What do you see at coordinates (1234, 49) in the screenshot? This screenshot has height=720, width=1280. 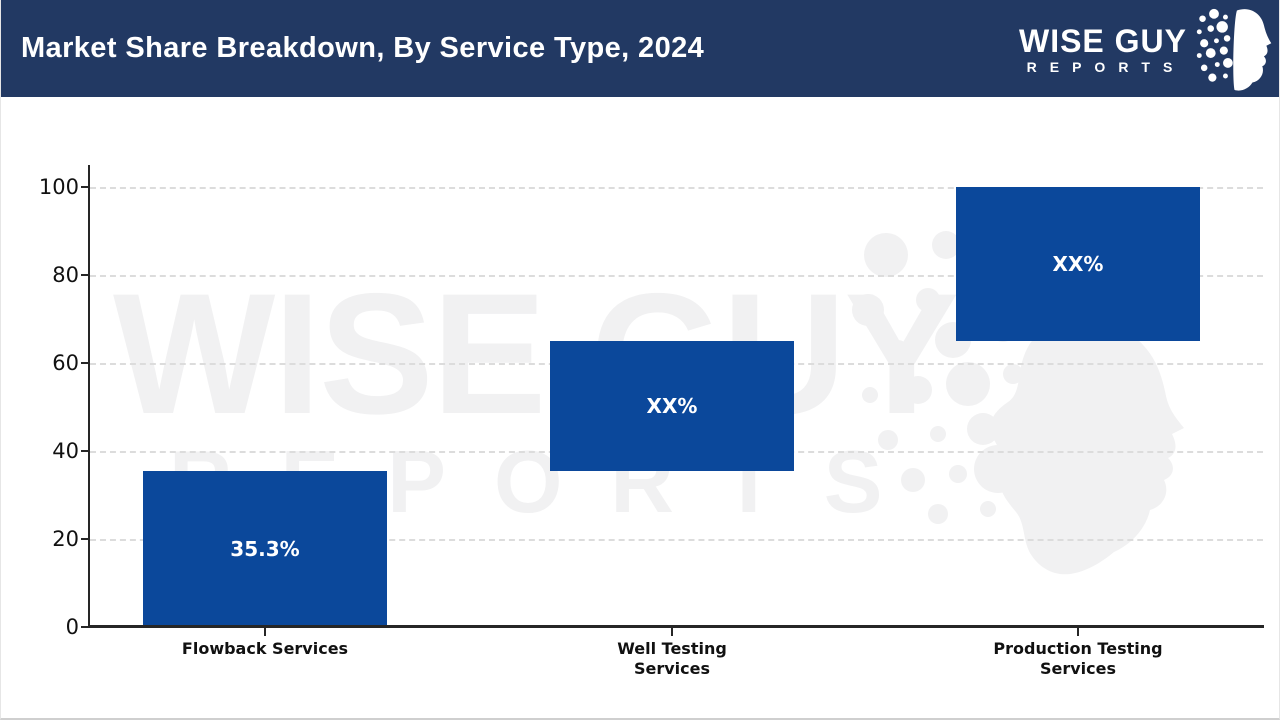 I see `wiseguy-face-icon` at bounding box center [1234, 49].